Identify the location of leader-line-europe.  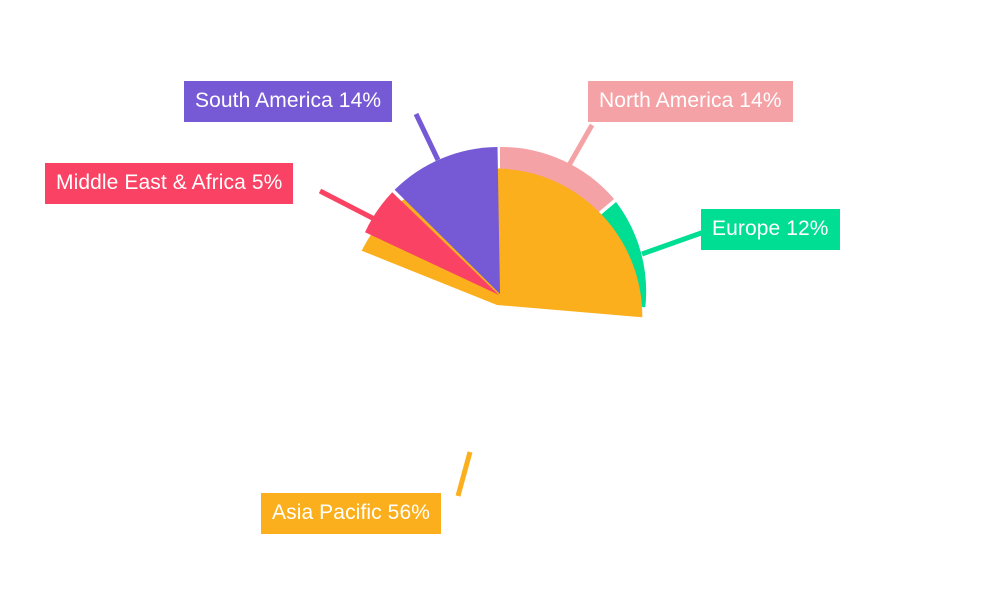
(673, 243).